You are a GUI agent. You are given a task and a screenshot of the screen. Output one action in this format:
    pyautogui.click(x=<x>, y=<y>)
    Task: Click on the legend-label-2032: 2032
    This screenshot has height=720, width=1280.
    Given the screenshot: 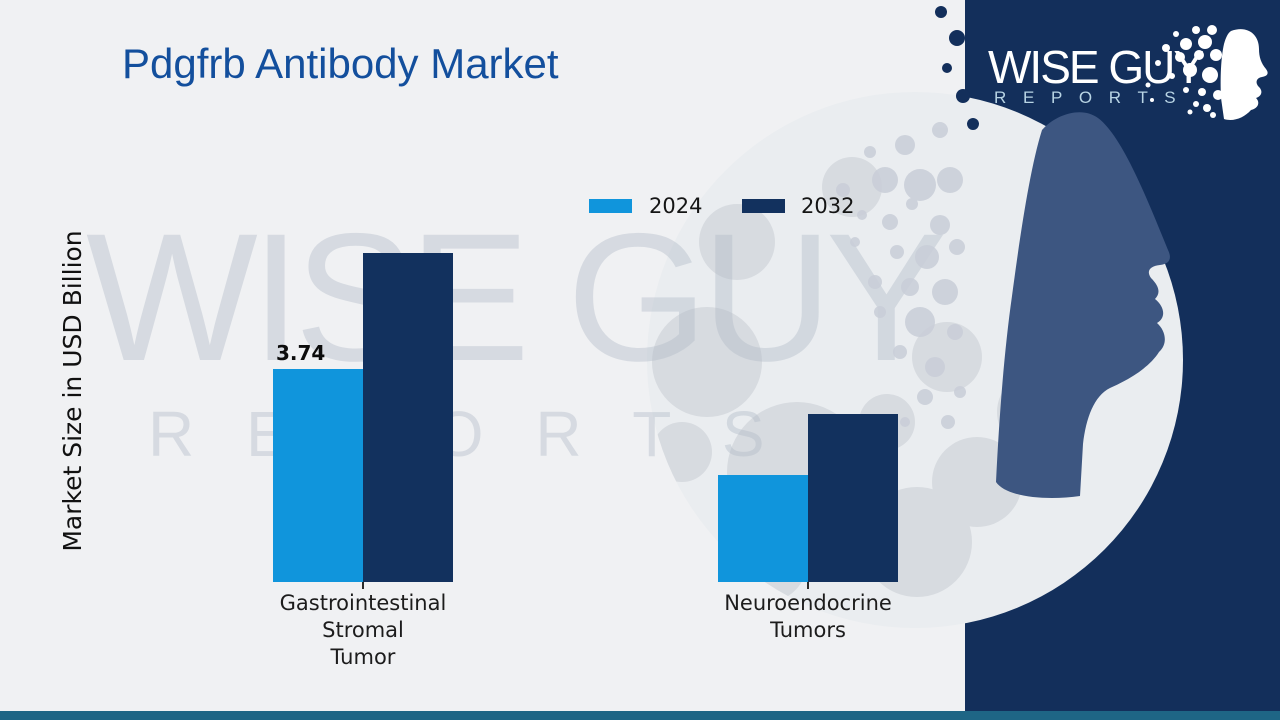 What is the action you would take?
    pyautogui.click(x=828, y=206)
    